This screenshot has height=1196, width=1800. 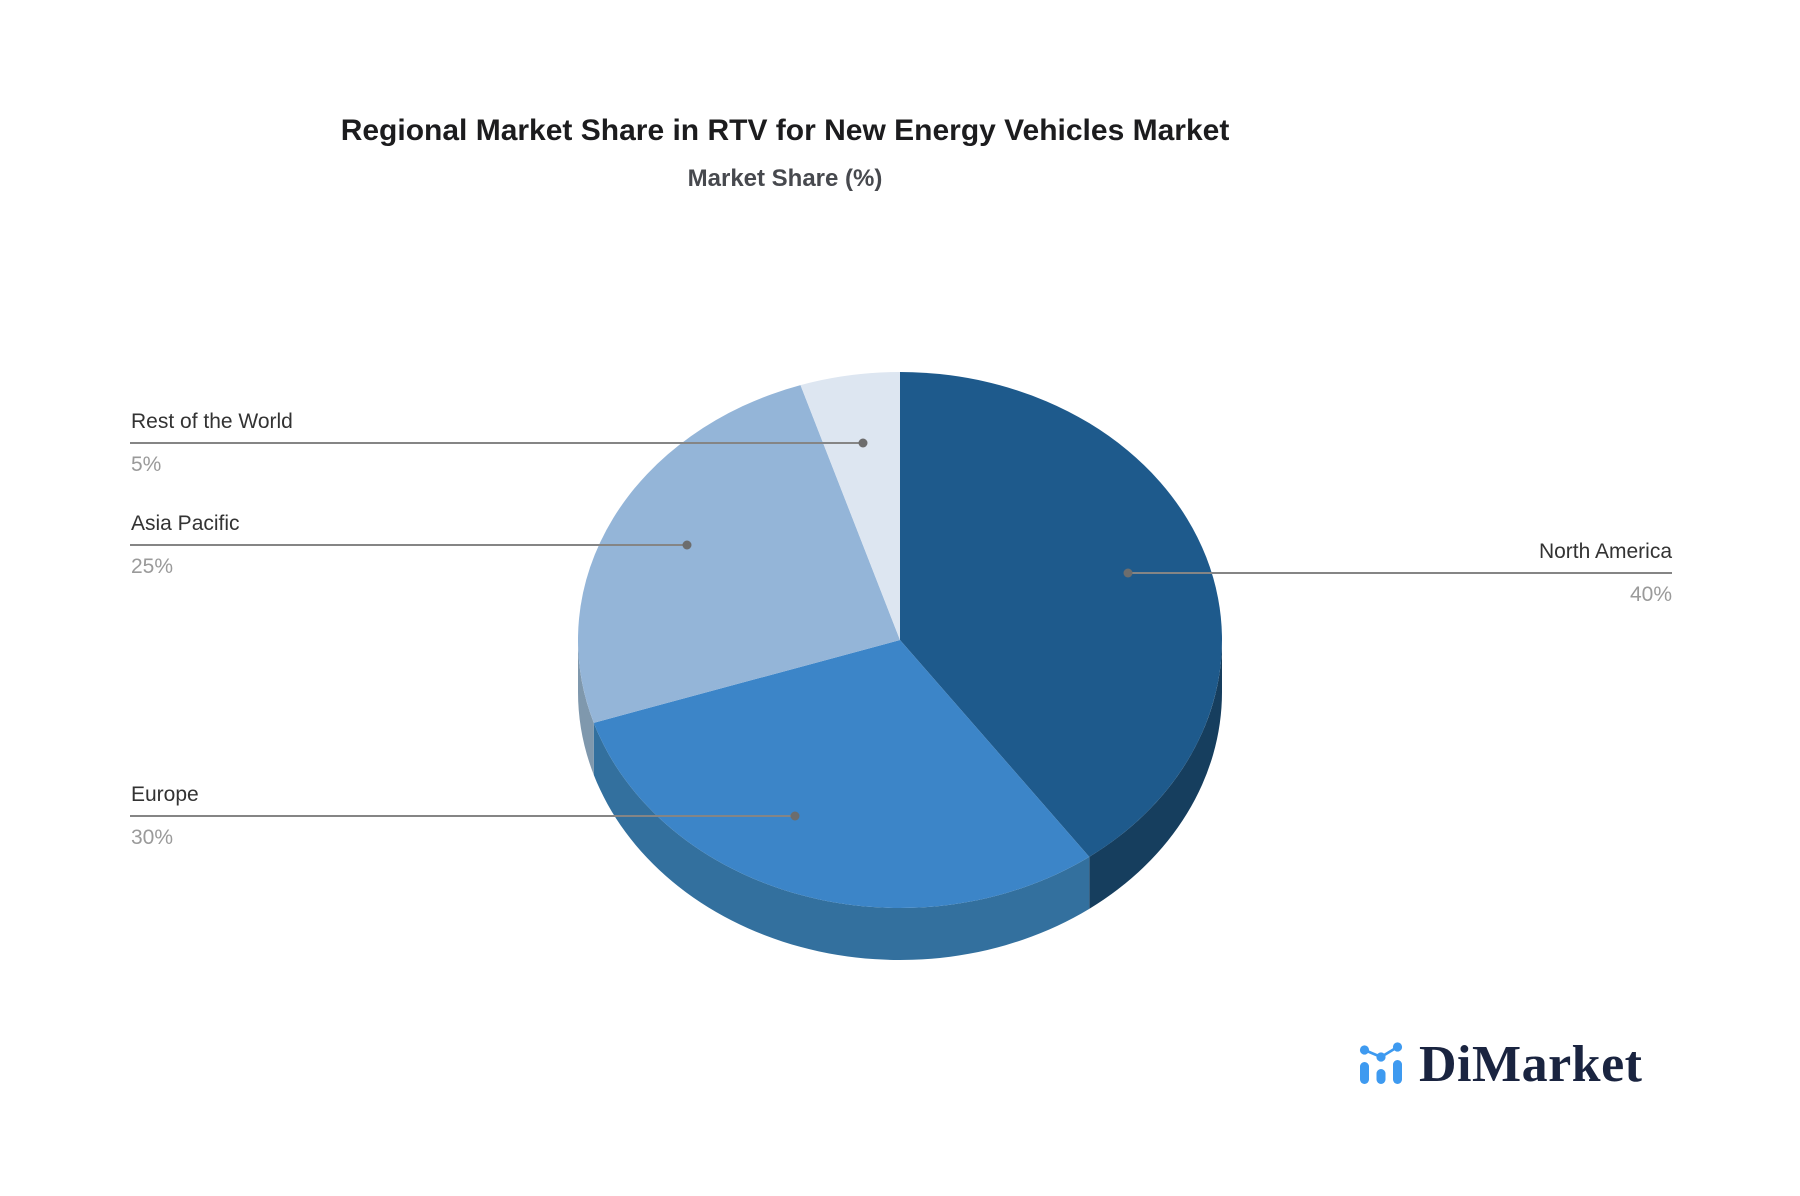 What do you see at coordinates (1531, 1064) in the screenshot?
I see `logo-text: DiMarket` at bounding box center [1531, 1064].